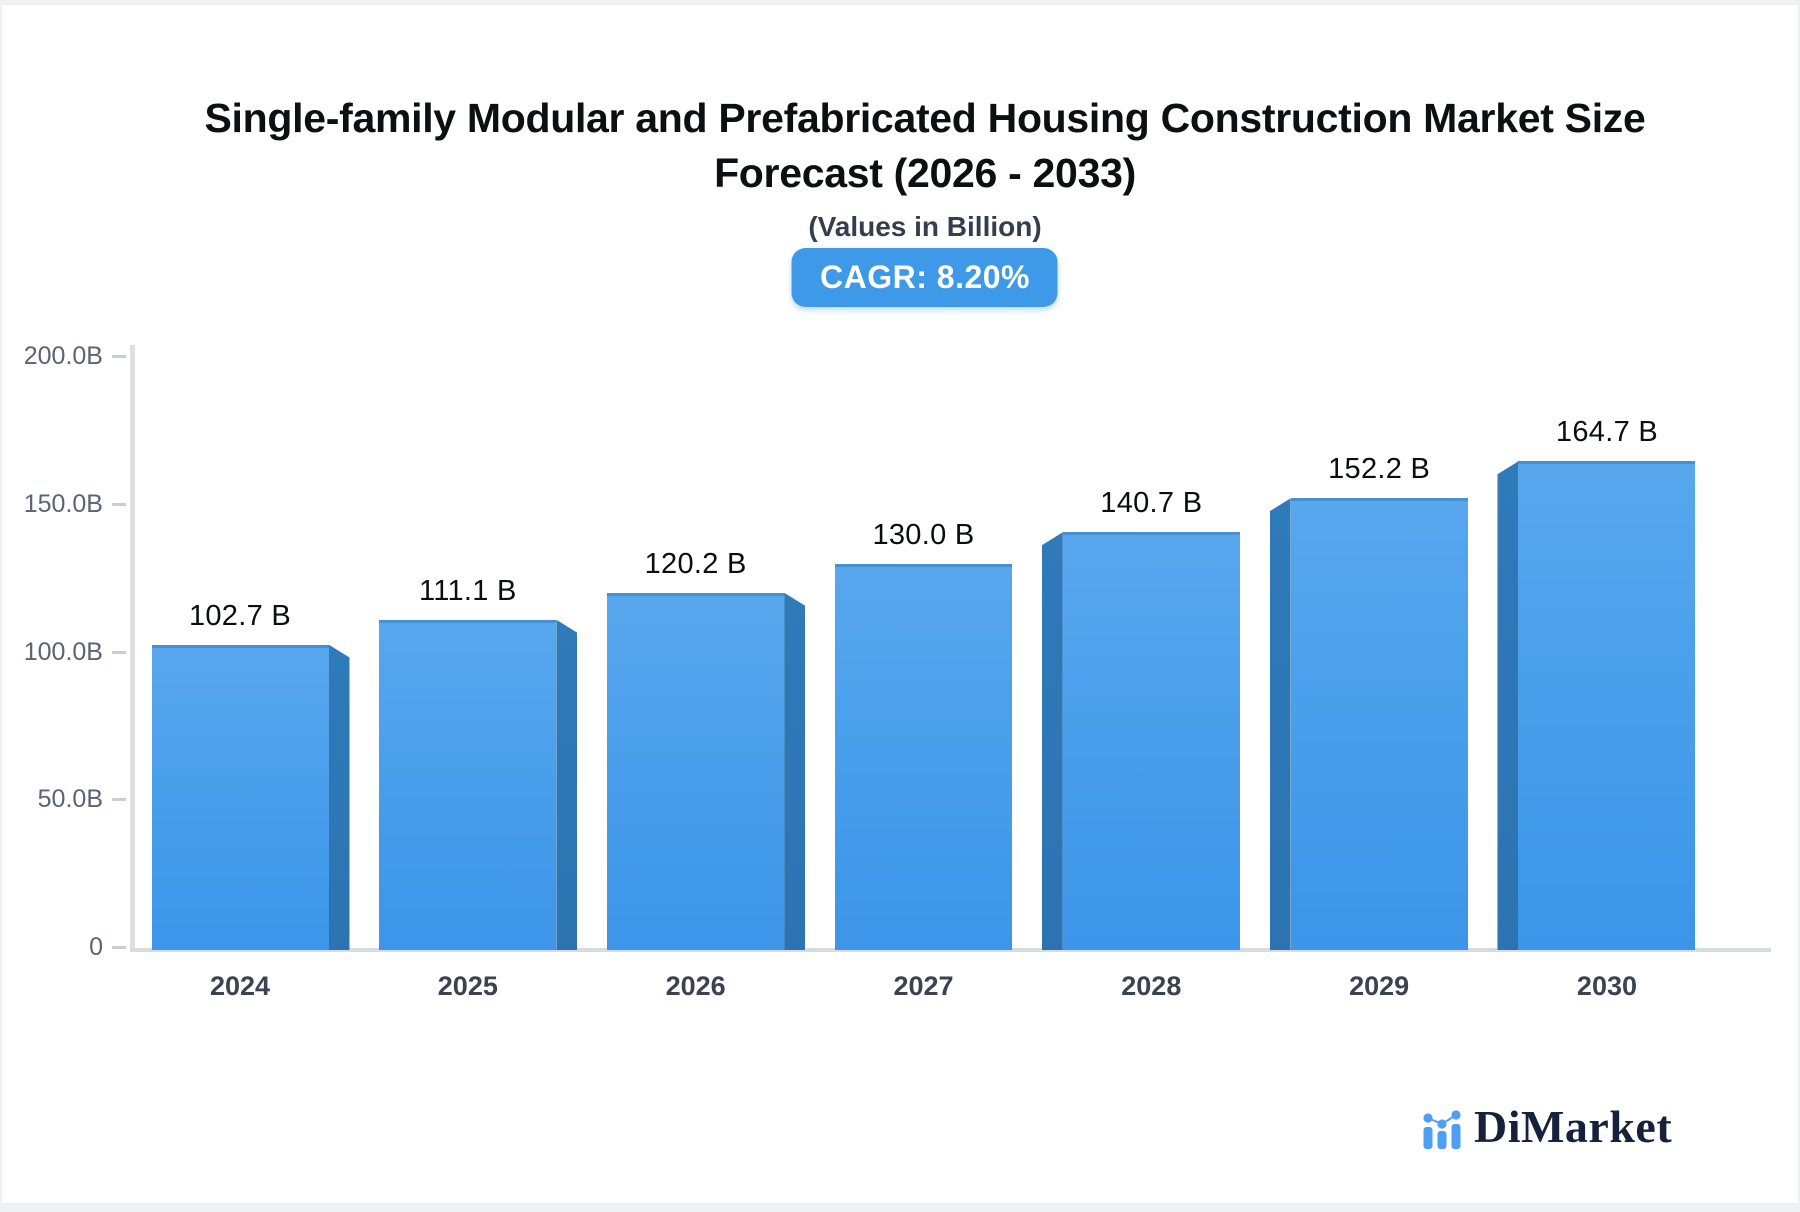  What do you see at coordinates (1379, 724) in the screenshot?
I see `bar-2029` at bounding box center [1379, 724].